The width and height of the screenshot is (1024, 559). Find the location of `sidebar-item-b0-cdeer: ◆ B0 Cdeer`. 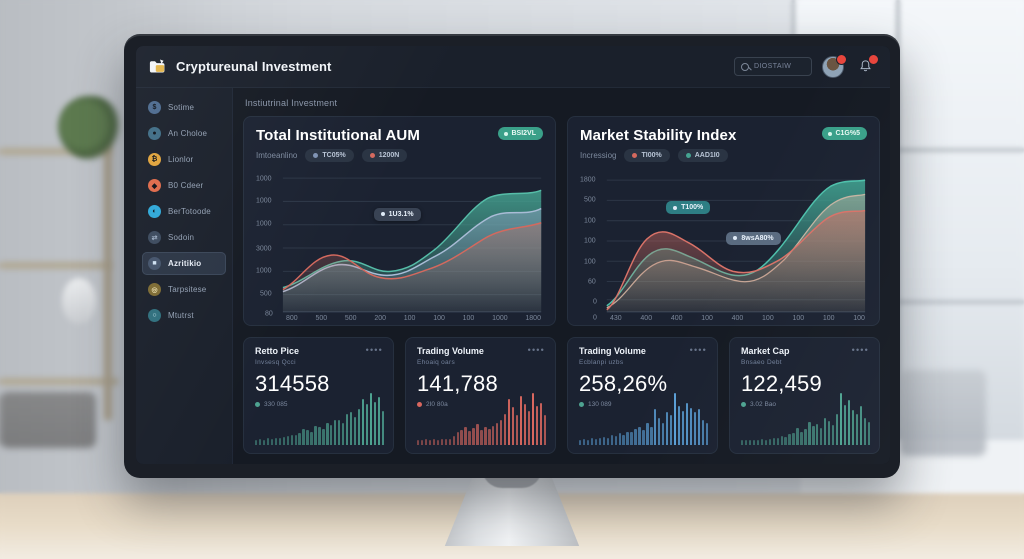

sidebar-item-b0-cdeer: ◆ B0 Cdeer is located at coordinates (184, 185).